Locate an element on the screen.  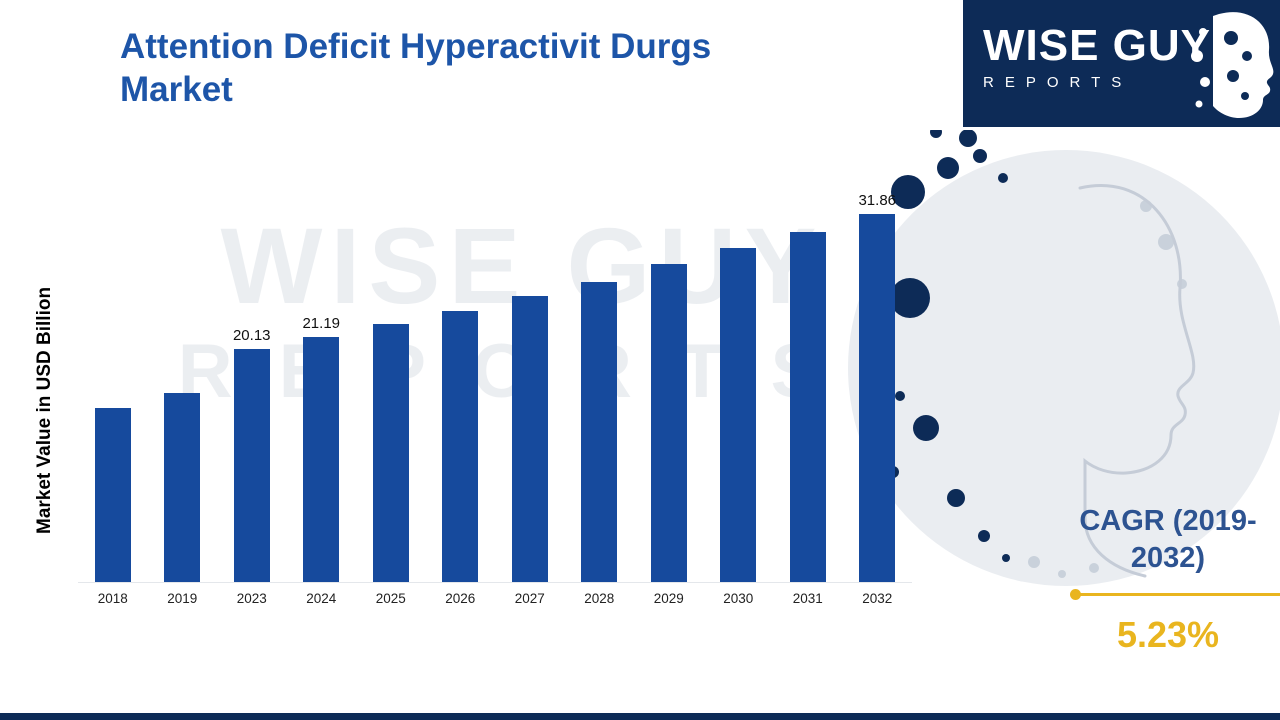
x-tick-label: 2026 is located at coordinates (460, 598).